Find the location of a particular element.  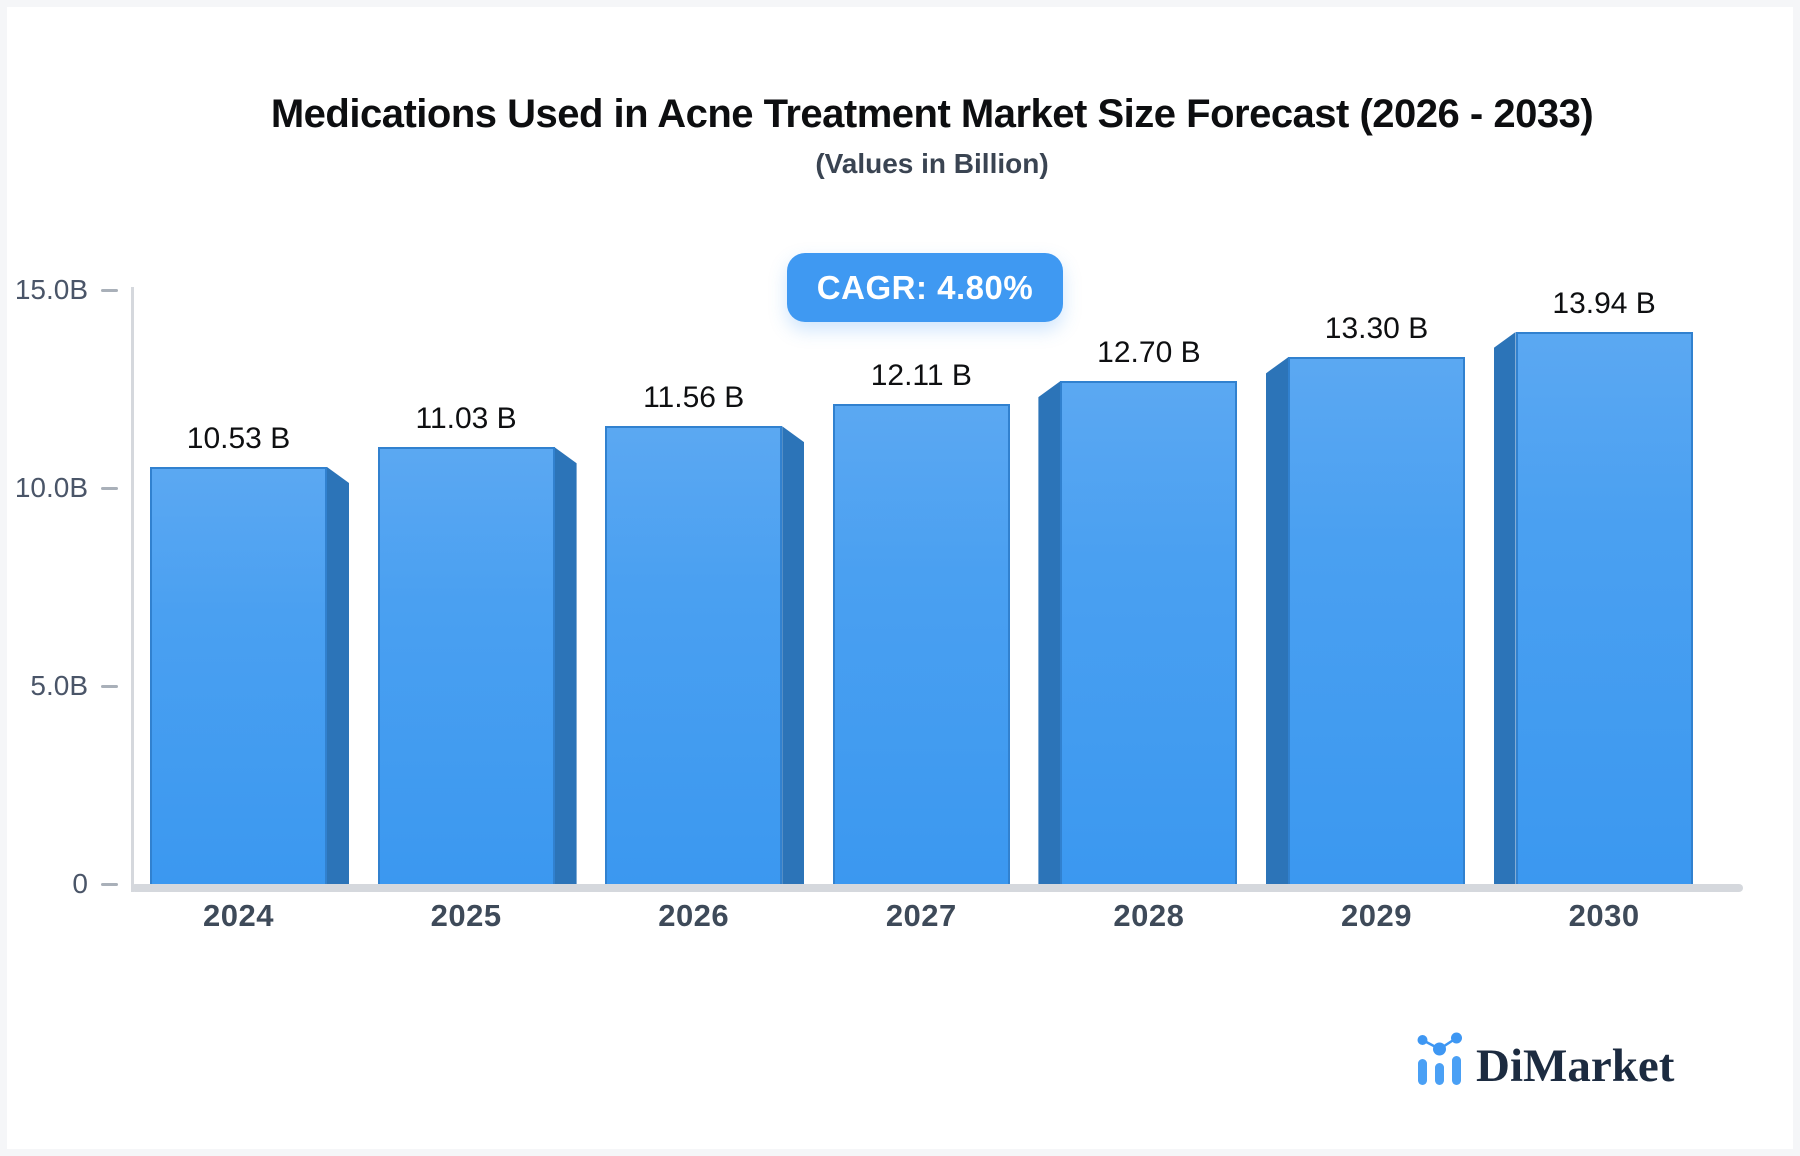

bar-2025 is located at coordinates (466, 665).